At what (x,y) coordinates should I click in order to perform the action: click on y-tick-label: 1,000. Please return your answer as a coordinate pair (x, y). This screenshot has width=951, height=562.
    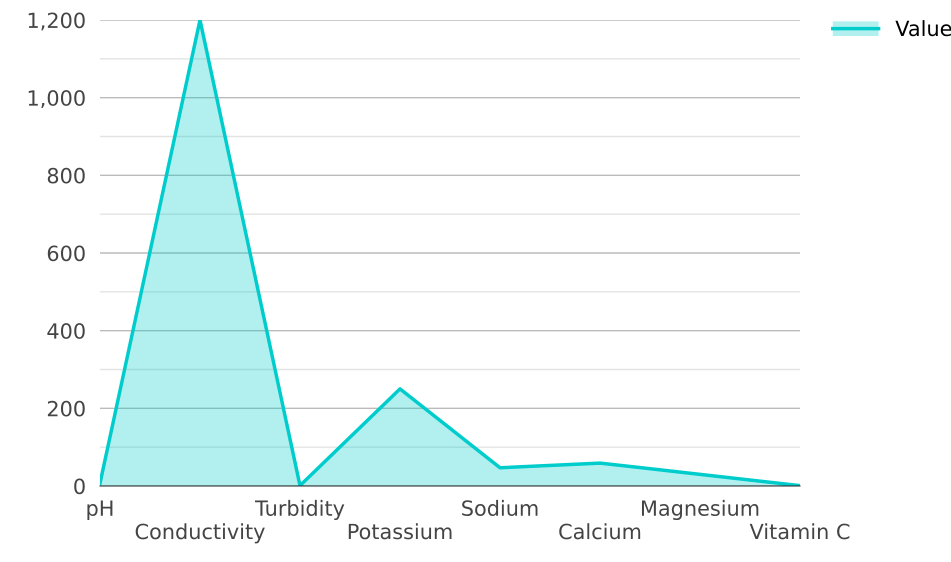
    Looking at the image, I should click on (56, 99).